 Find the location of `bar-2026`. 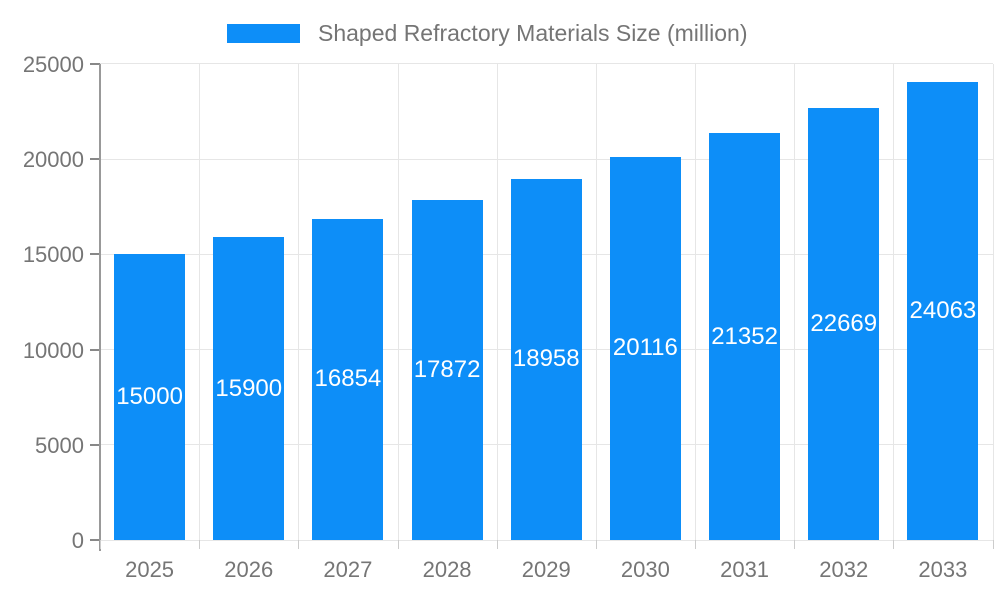

bar-2026 is located at coordinates (249, 388).